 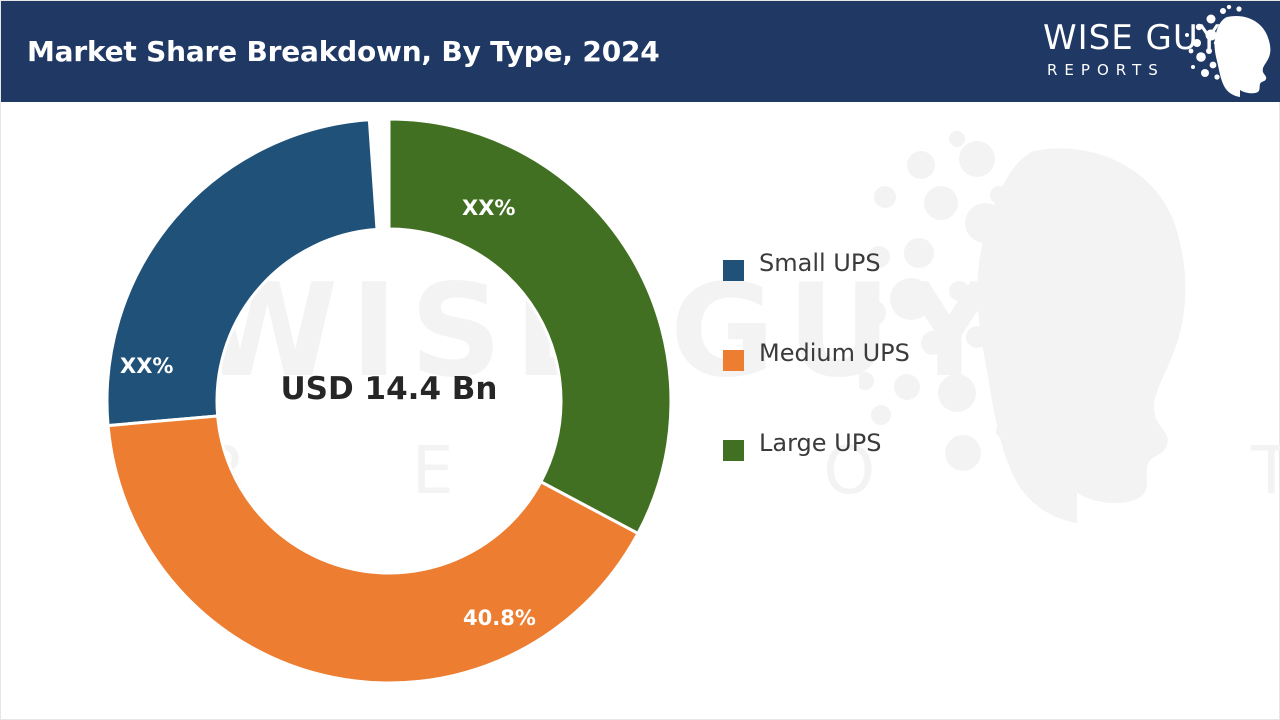 I want to click on legend-label-small-ups: Small UPS, so click(x=820, y=263).